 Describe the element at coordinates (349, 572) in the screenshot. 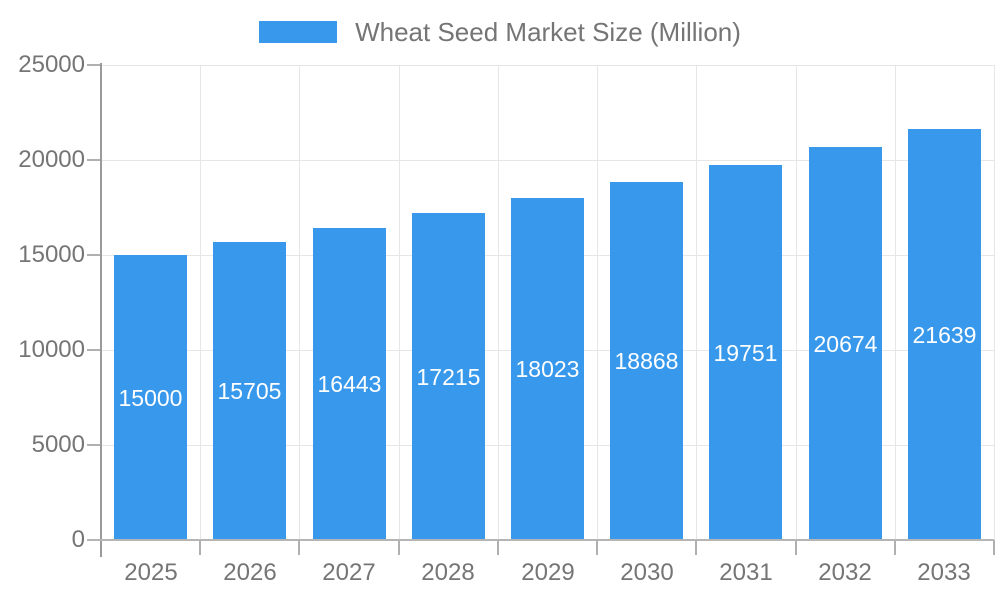

I see `x-axis-label: 2027` at that location.